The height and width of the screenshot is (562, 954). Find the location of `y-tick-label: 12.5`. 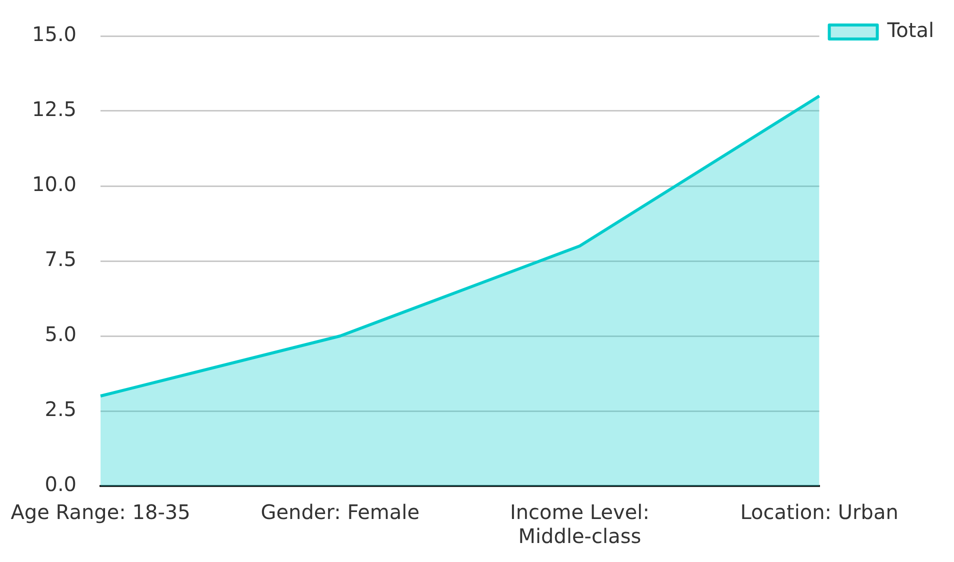

y-tick-label: 12.5 is located at coordinates (54, 109).